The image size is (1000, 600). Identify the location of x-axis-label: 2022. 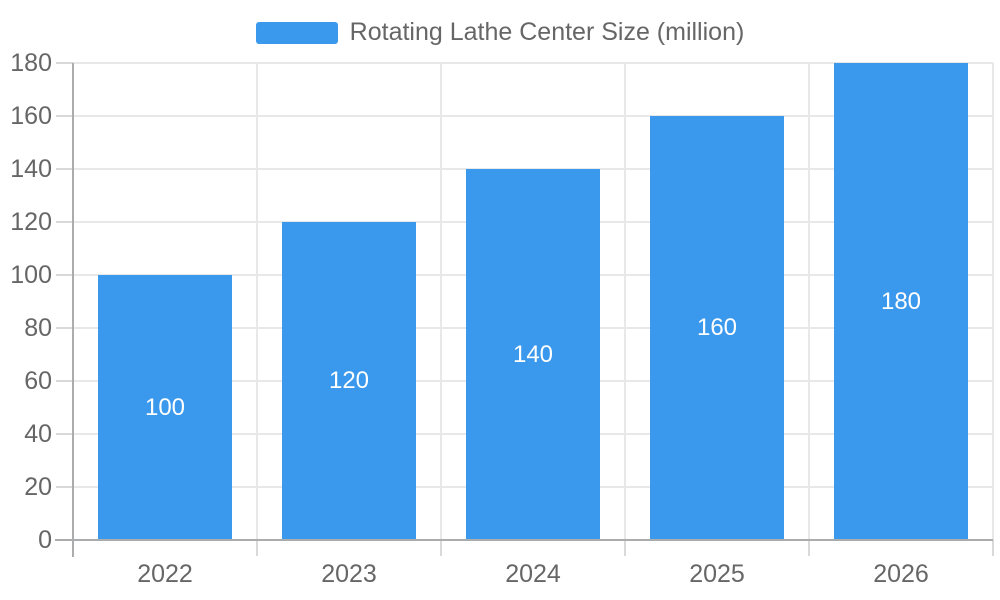
(165, 574).